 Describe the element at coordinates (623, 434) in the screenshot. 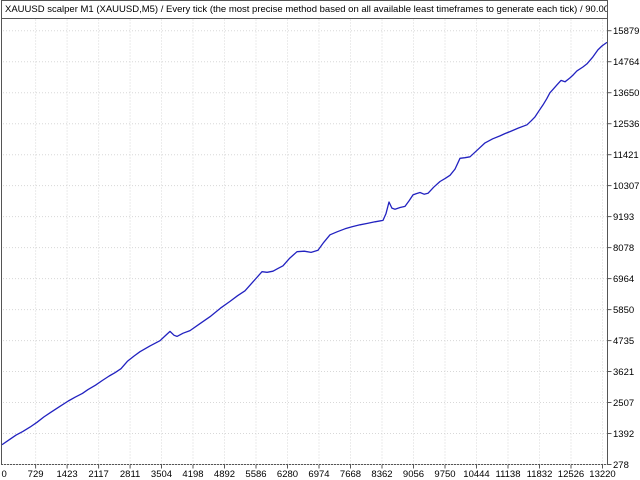

I see `y-tick-label: 1392` at that location.